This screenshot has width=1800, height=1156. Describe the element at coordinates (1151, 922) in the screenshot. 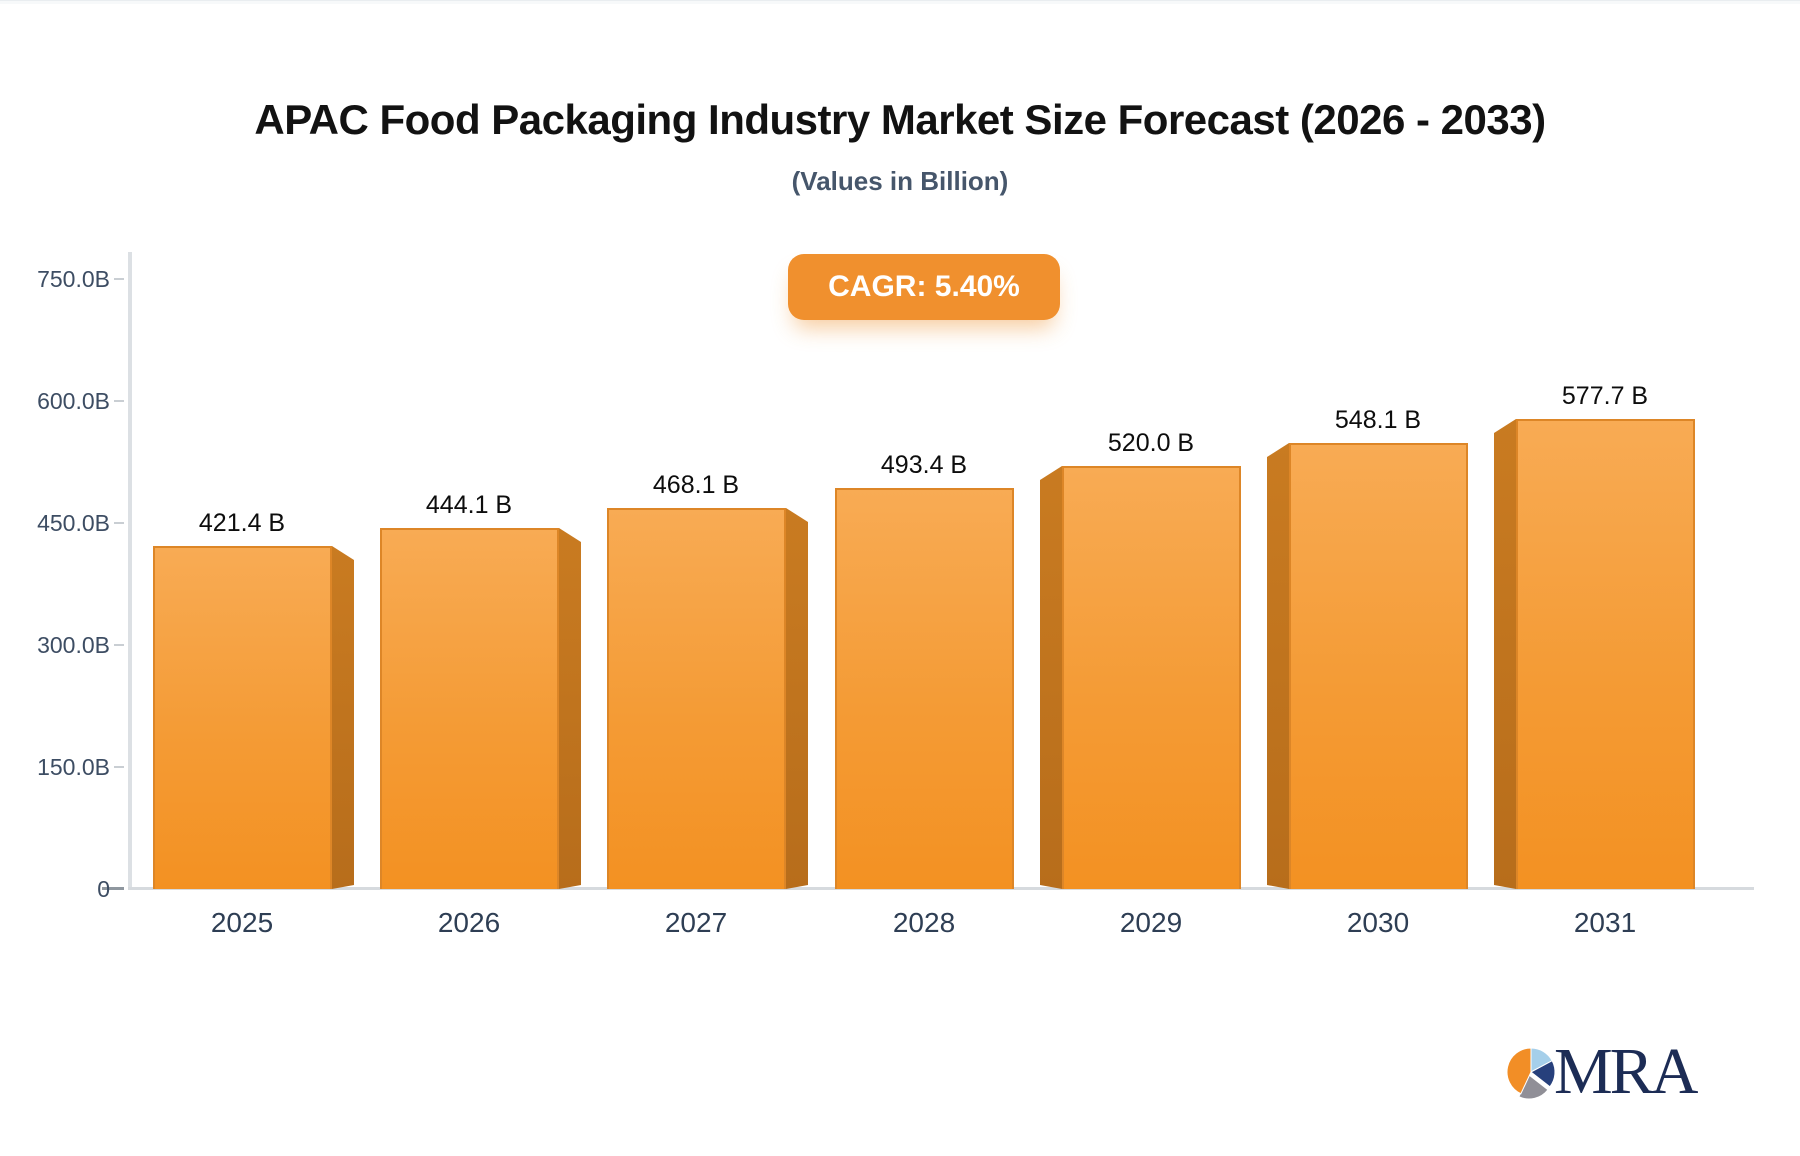

I see `x-axis-label: 2029` at that location.